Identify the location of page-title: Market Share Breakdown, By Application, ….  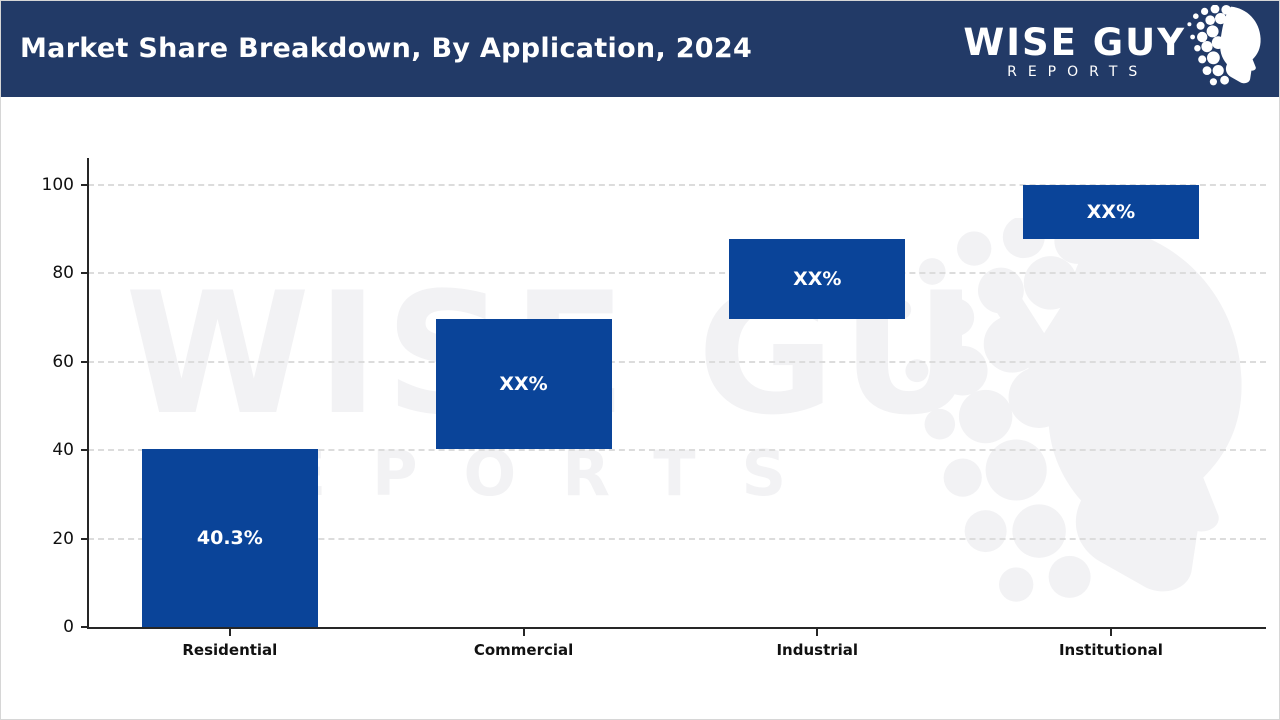
(386, 48).